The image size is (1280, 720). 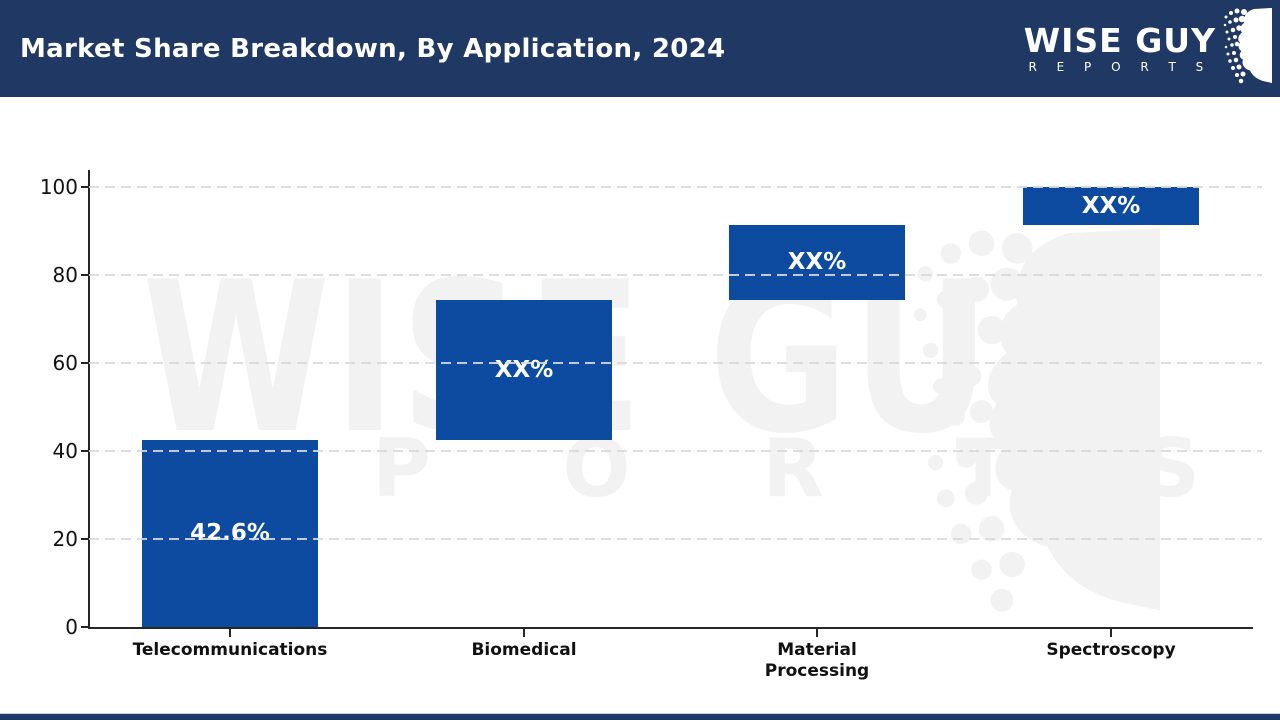 I want to click on x-tick-biomedical, so click(x=524, y=633).